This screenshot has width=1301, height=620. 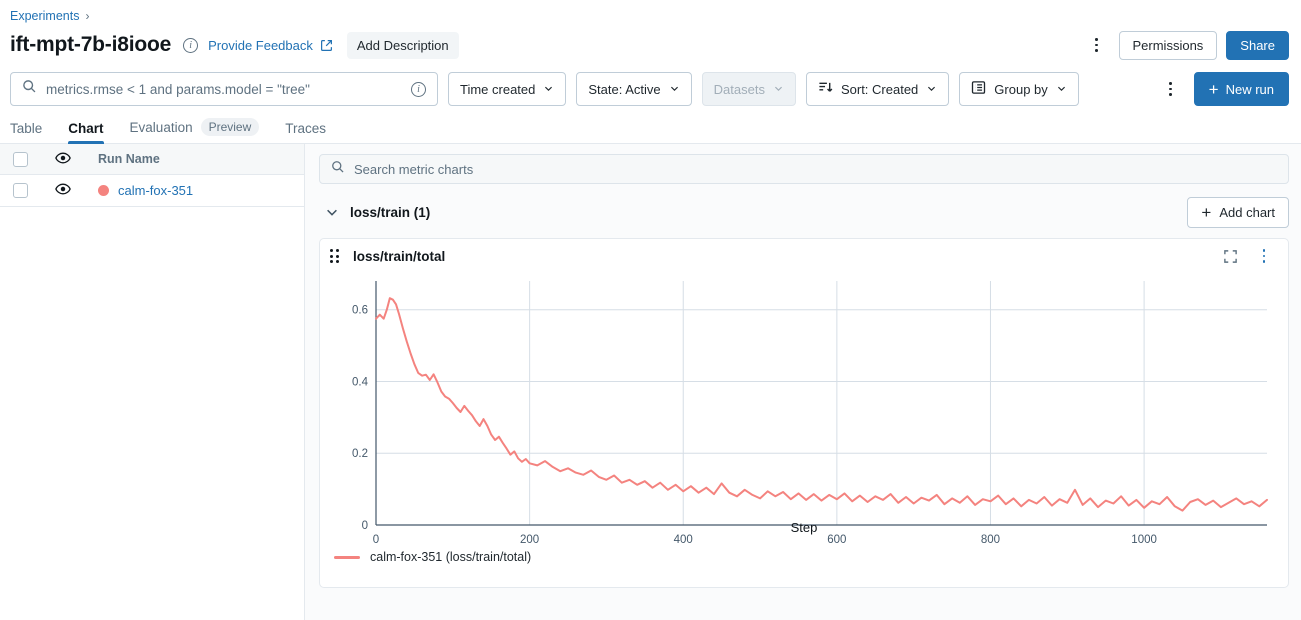 I want to click on info-circle-icon: i, so click(x=191, y=45).